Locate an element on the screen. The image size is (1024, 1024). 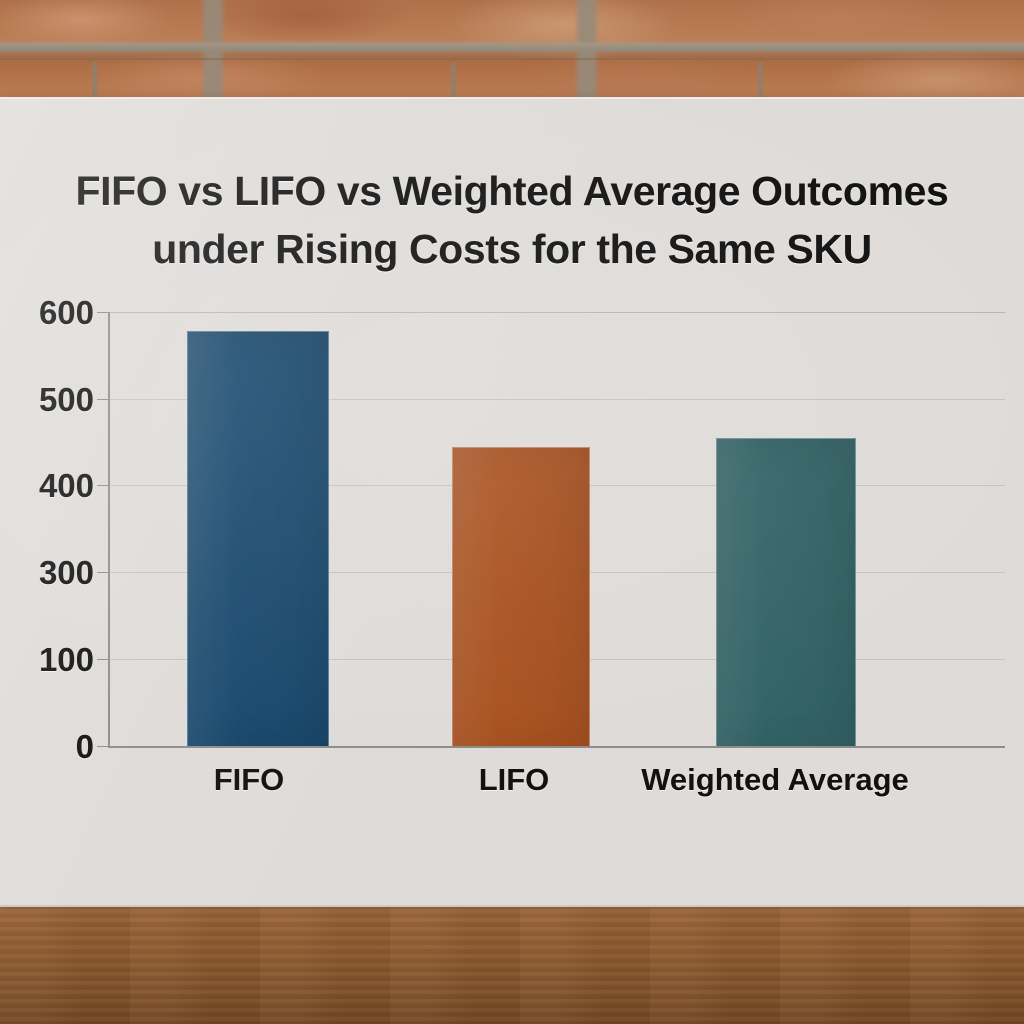
y-tick-label-100: 100 is located at coordinates (66, 659).